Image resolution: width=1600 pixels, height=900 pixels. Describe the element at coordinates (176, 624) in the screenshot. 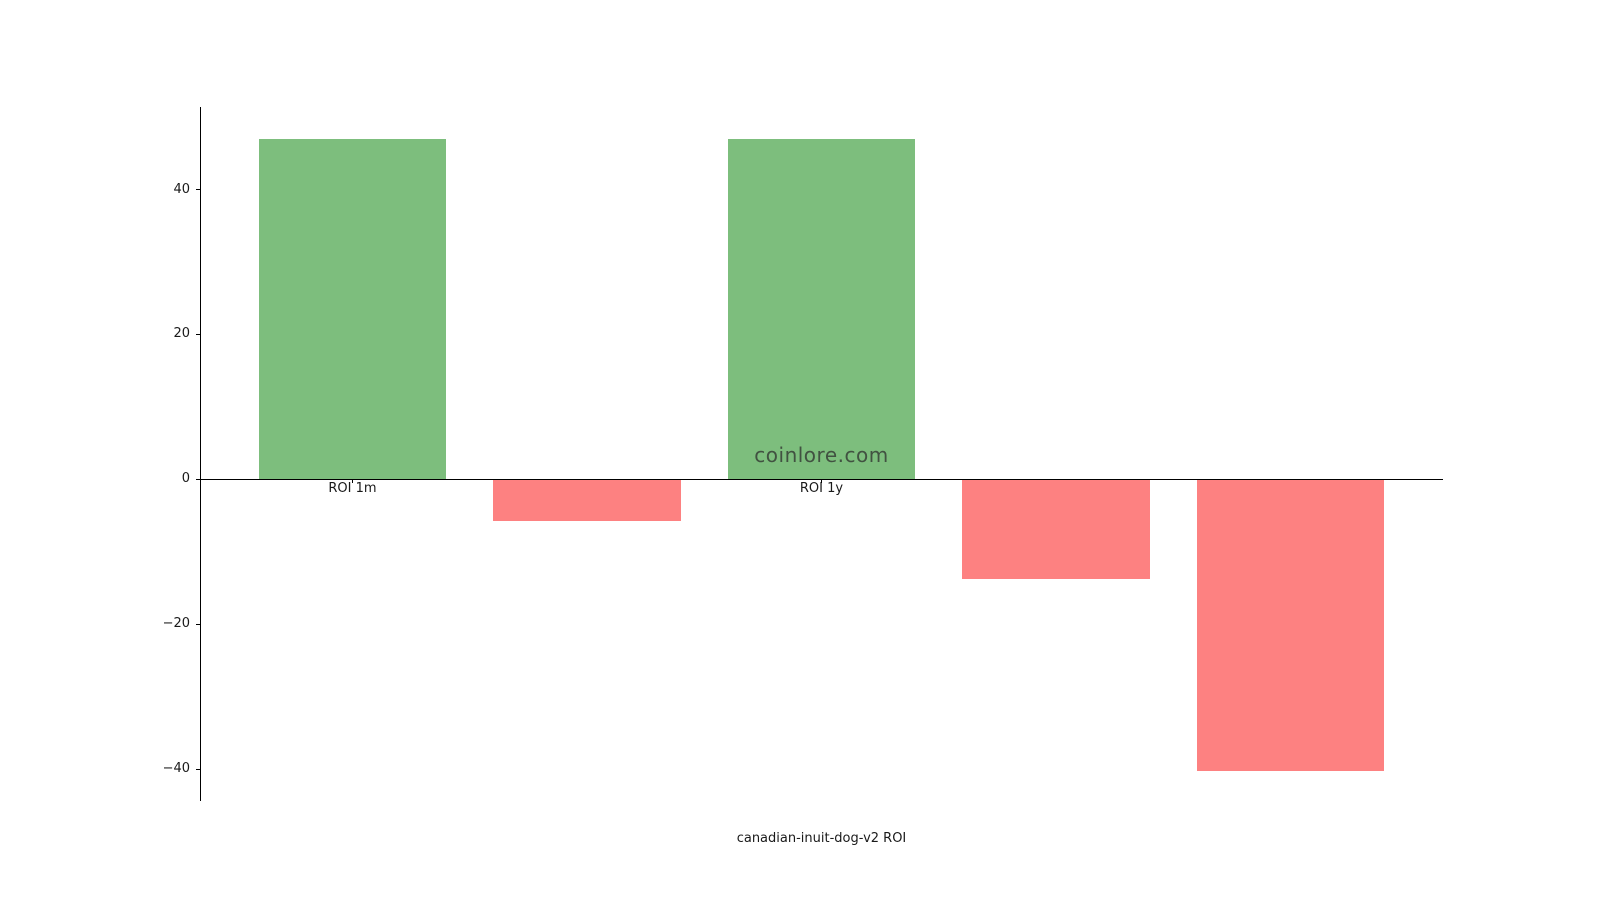

I see `y-tick-label: −20` at that location.